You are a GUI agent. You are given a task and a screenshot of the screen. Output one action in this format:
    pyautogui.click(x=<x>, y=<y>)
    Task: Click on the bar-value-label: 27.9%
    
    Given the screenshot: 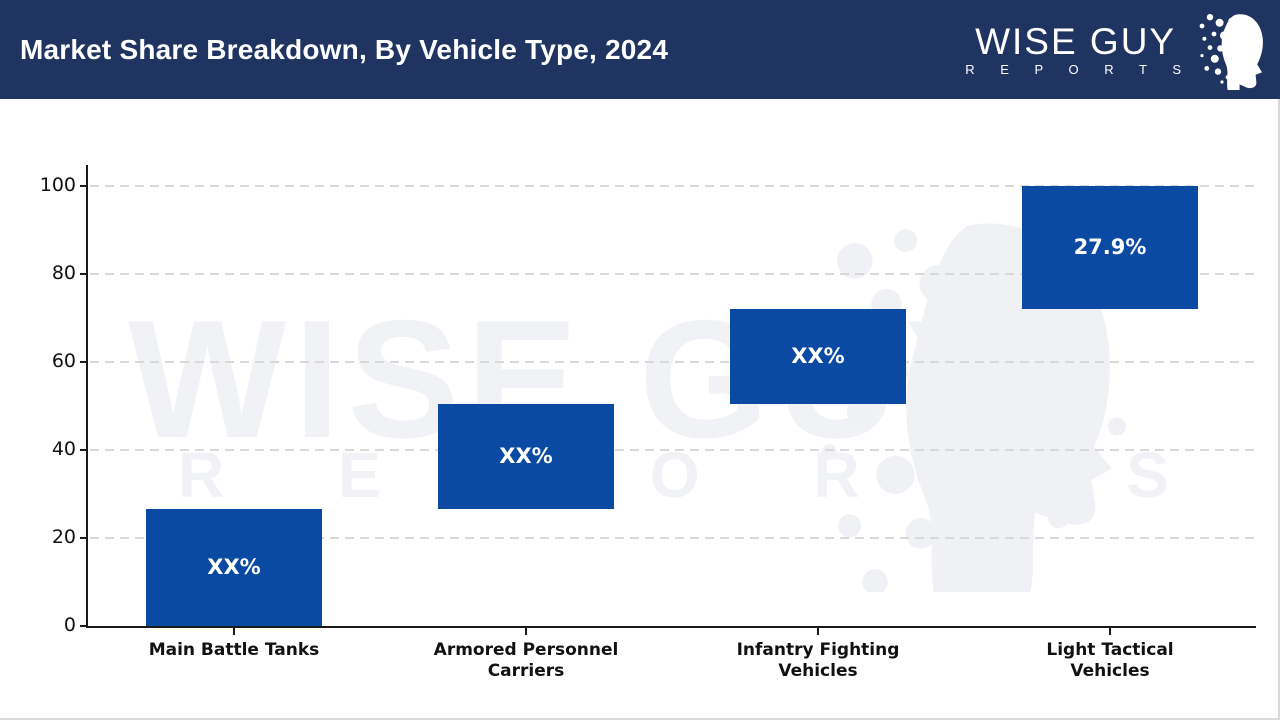 What is the action you would take?
    pyautogui.click(x=1110, y=247)
    